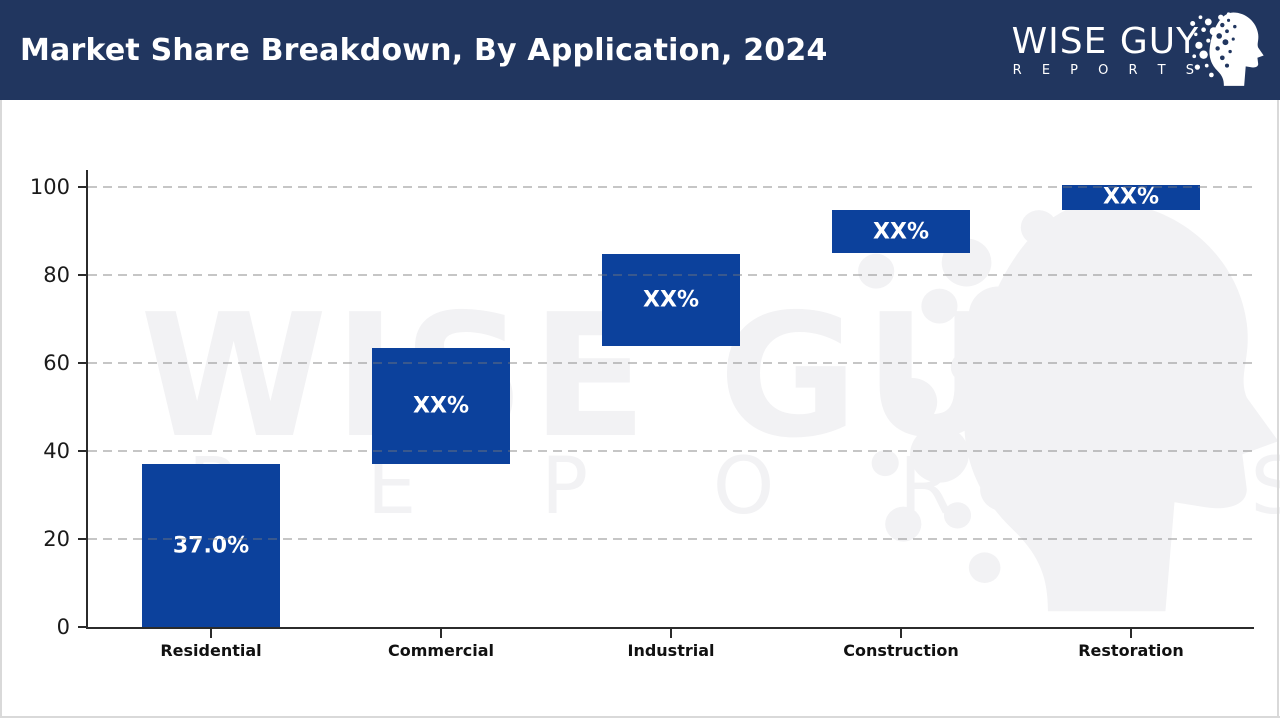 Image resolution: width=1280 pixels, height=720 pixels. Describe the element at coordinates (1278, 409) in the screenshot. I see `page-border-right` at that location.